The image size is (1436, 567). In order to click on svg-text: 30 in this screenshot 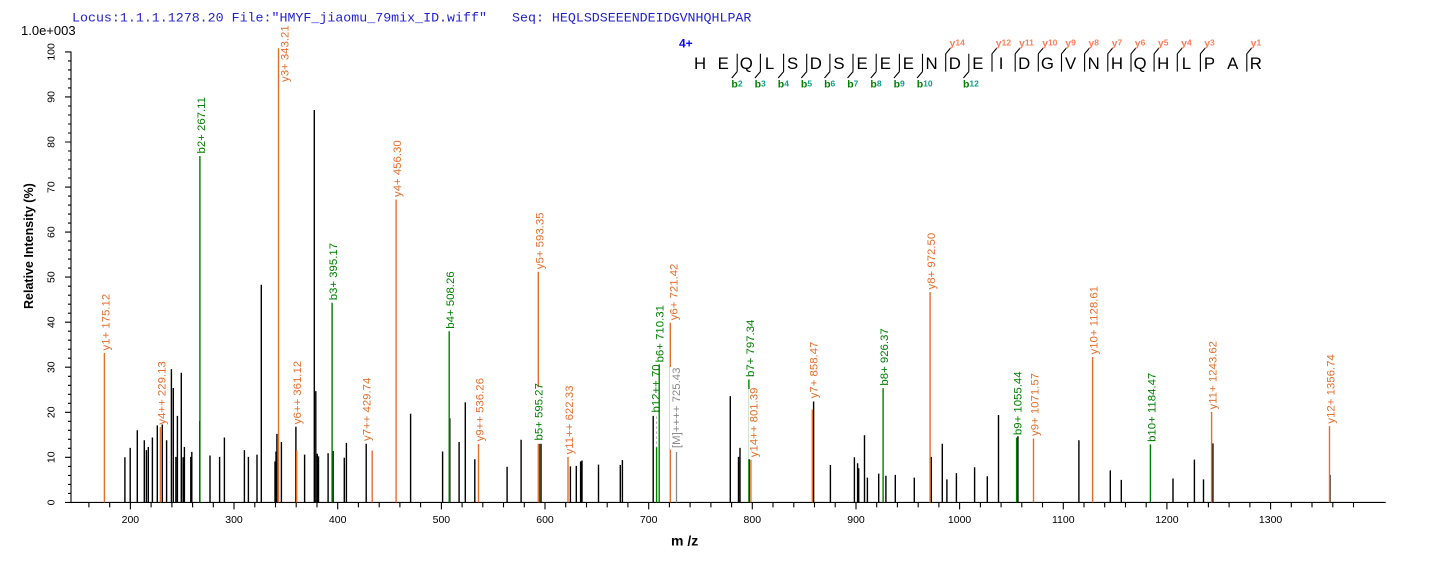, I will do `click(52, 367)`.